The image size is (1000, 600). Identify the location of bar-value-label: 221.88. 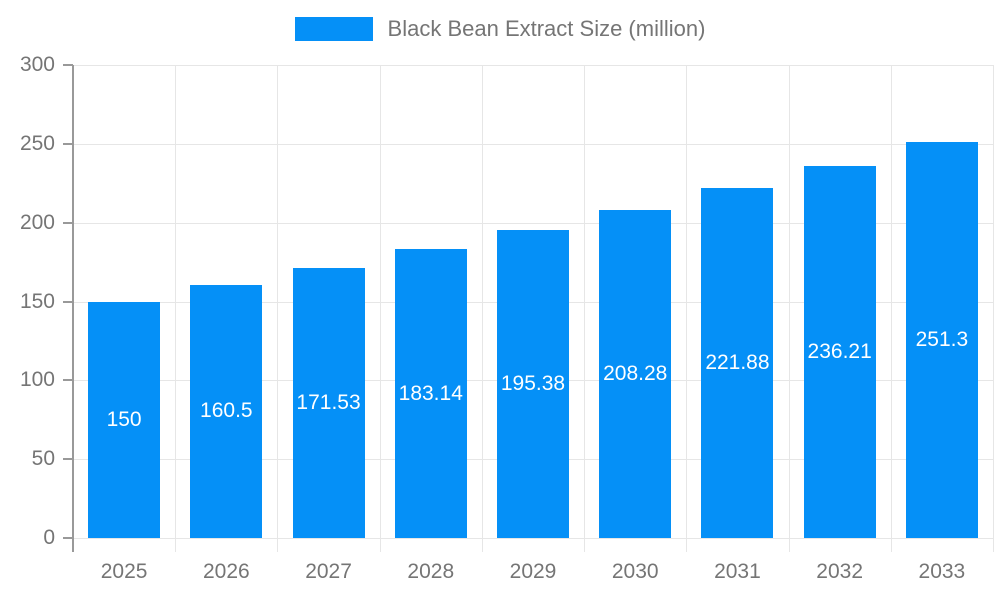
(737, 363).